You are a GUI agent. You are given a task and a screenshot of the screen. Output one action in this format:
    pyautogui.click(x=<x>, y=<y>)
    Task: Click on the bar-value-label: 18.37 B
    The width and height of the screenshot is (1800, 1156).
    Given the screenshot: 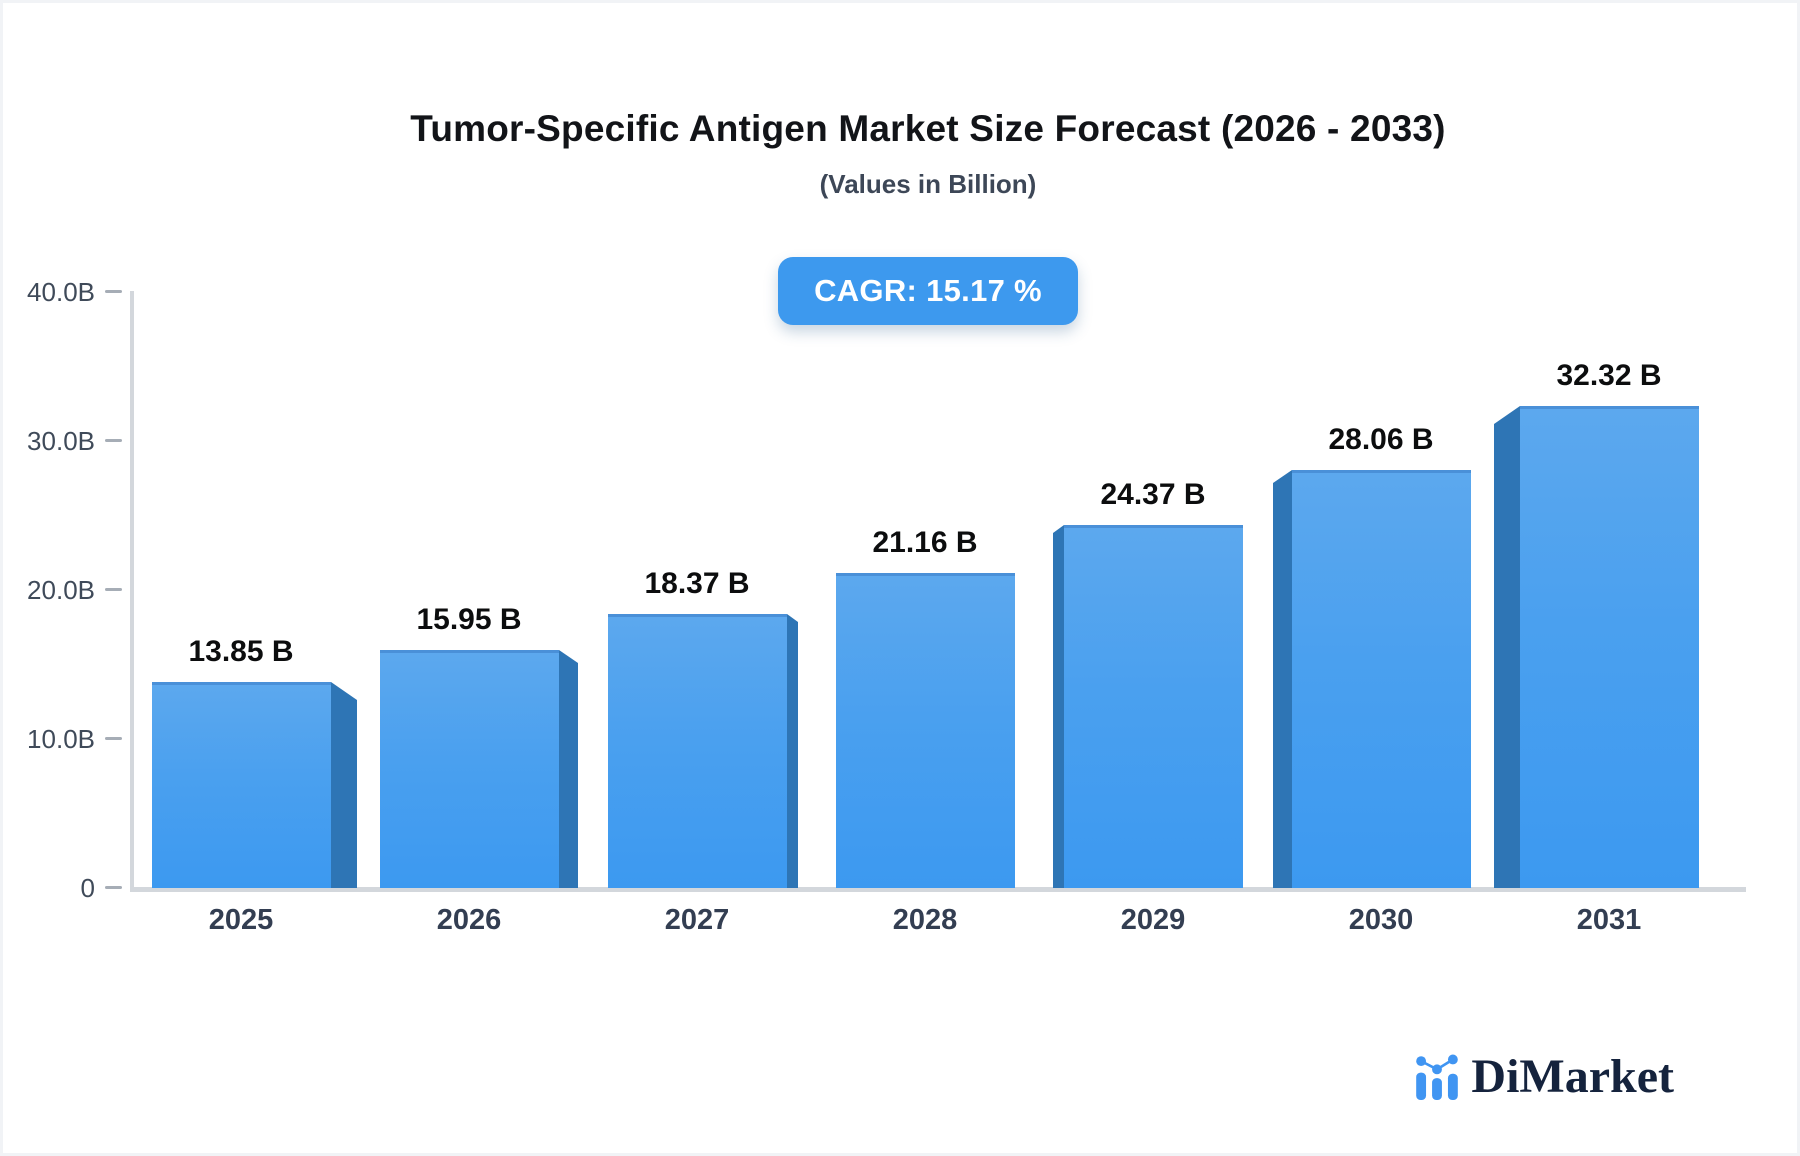 What is the action you would take?
    pyautogui.click(x=697, y=583)
    